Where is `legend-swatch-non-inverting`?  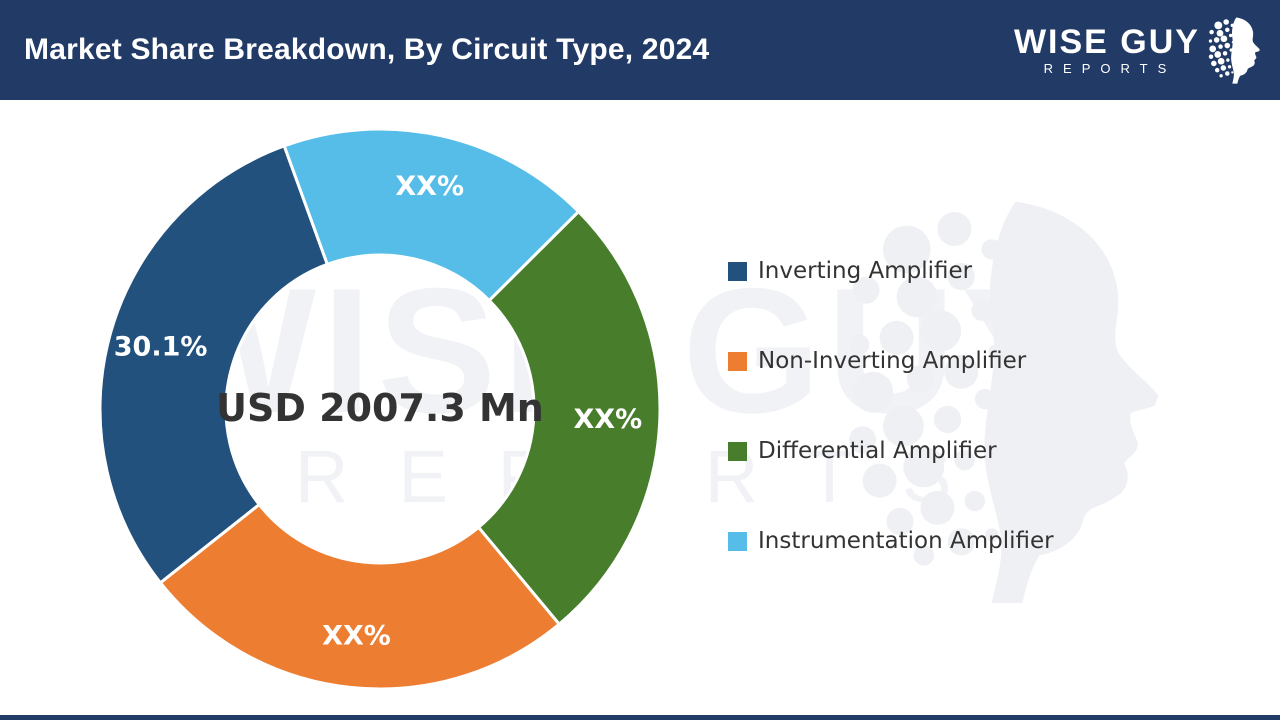 legend-swatch-non-inverting is located at coordinates (737, 361).